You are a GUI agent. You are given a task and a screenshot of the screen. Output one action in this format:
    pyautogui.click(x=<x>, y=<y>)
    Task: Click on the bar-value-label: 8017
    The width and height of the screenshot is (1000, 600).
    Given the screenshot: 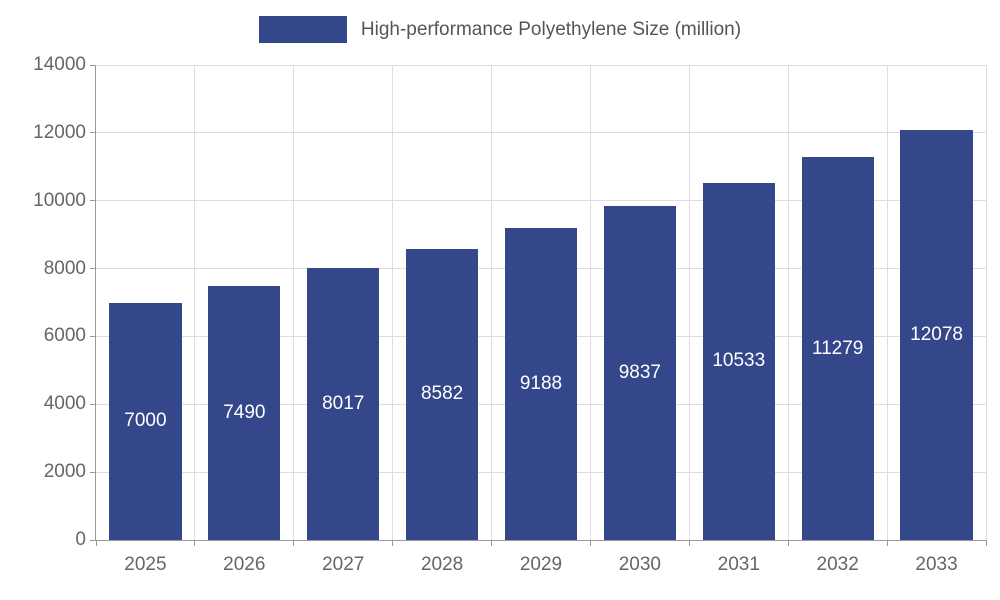 What is the action you would take?
    pyautogui.click(x=343, y=403)
    